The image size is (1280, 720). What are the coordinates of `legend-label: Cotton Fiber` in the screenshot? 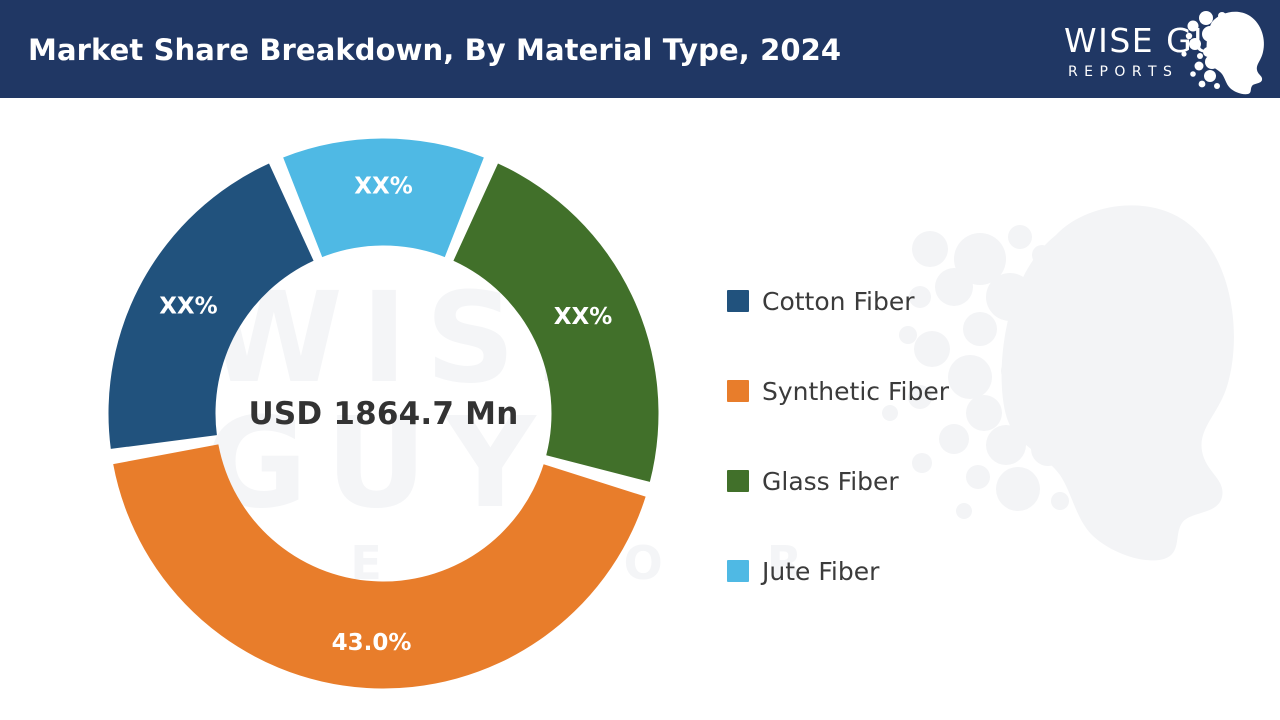 It's located at (838, 301).